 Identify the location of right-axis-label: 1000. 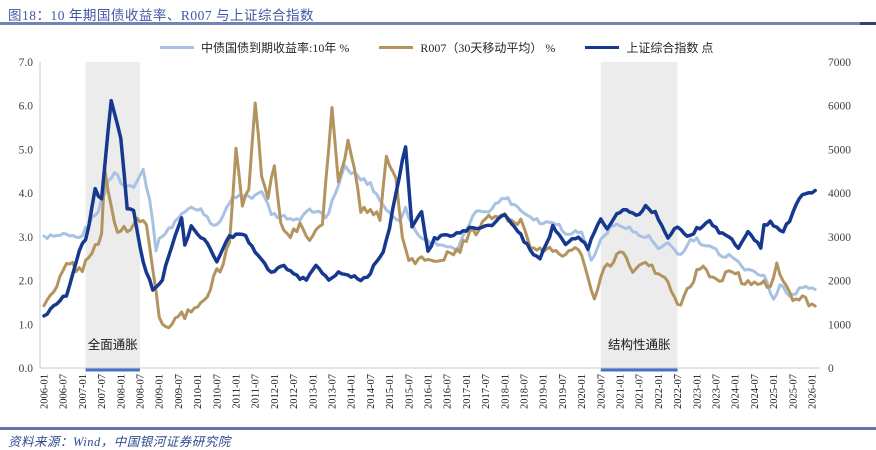
(839, 325).